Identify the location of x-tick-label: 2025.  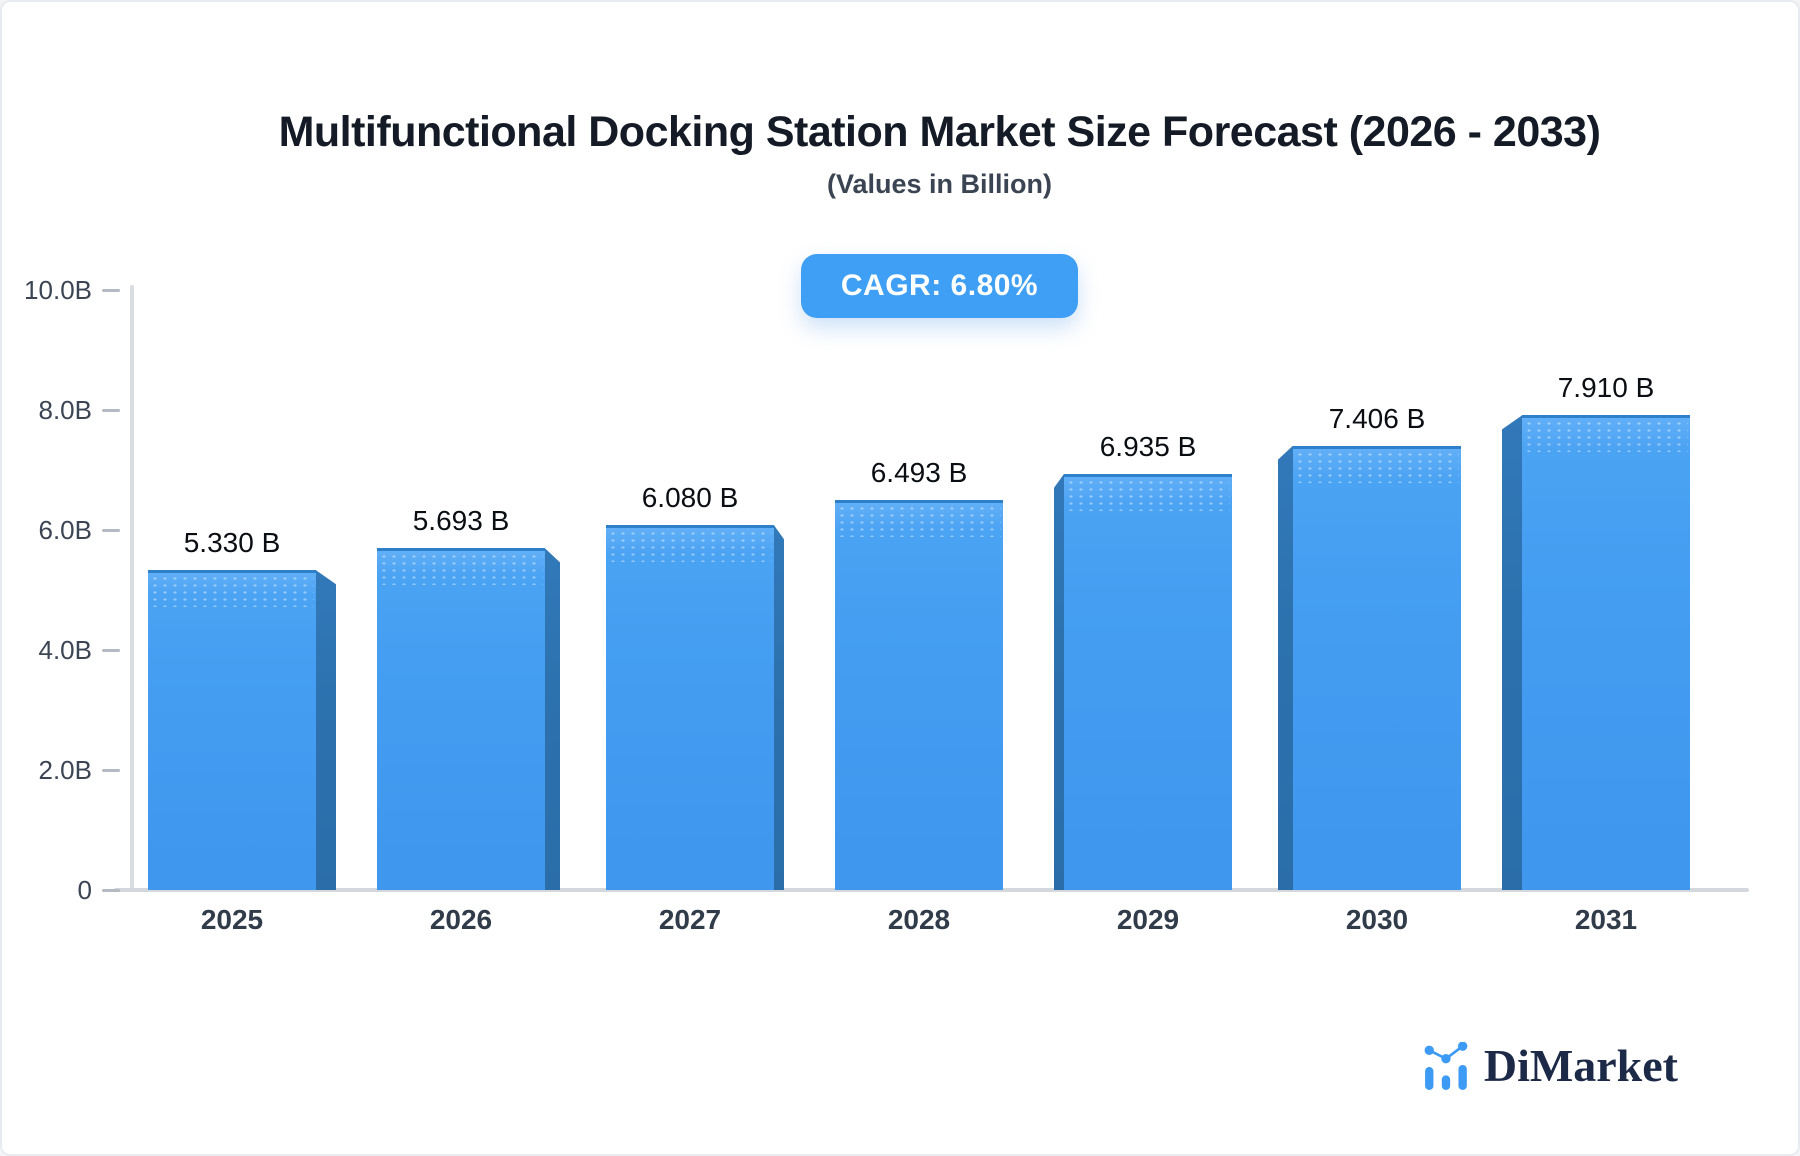
(232, 919).